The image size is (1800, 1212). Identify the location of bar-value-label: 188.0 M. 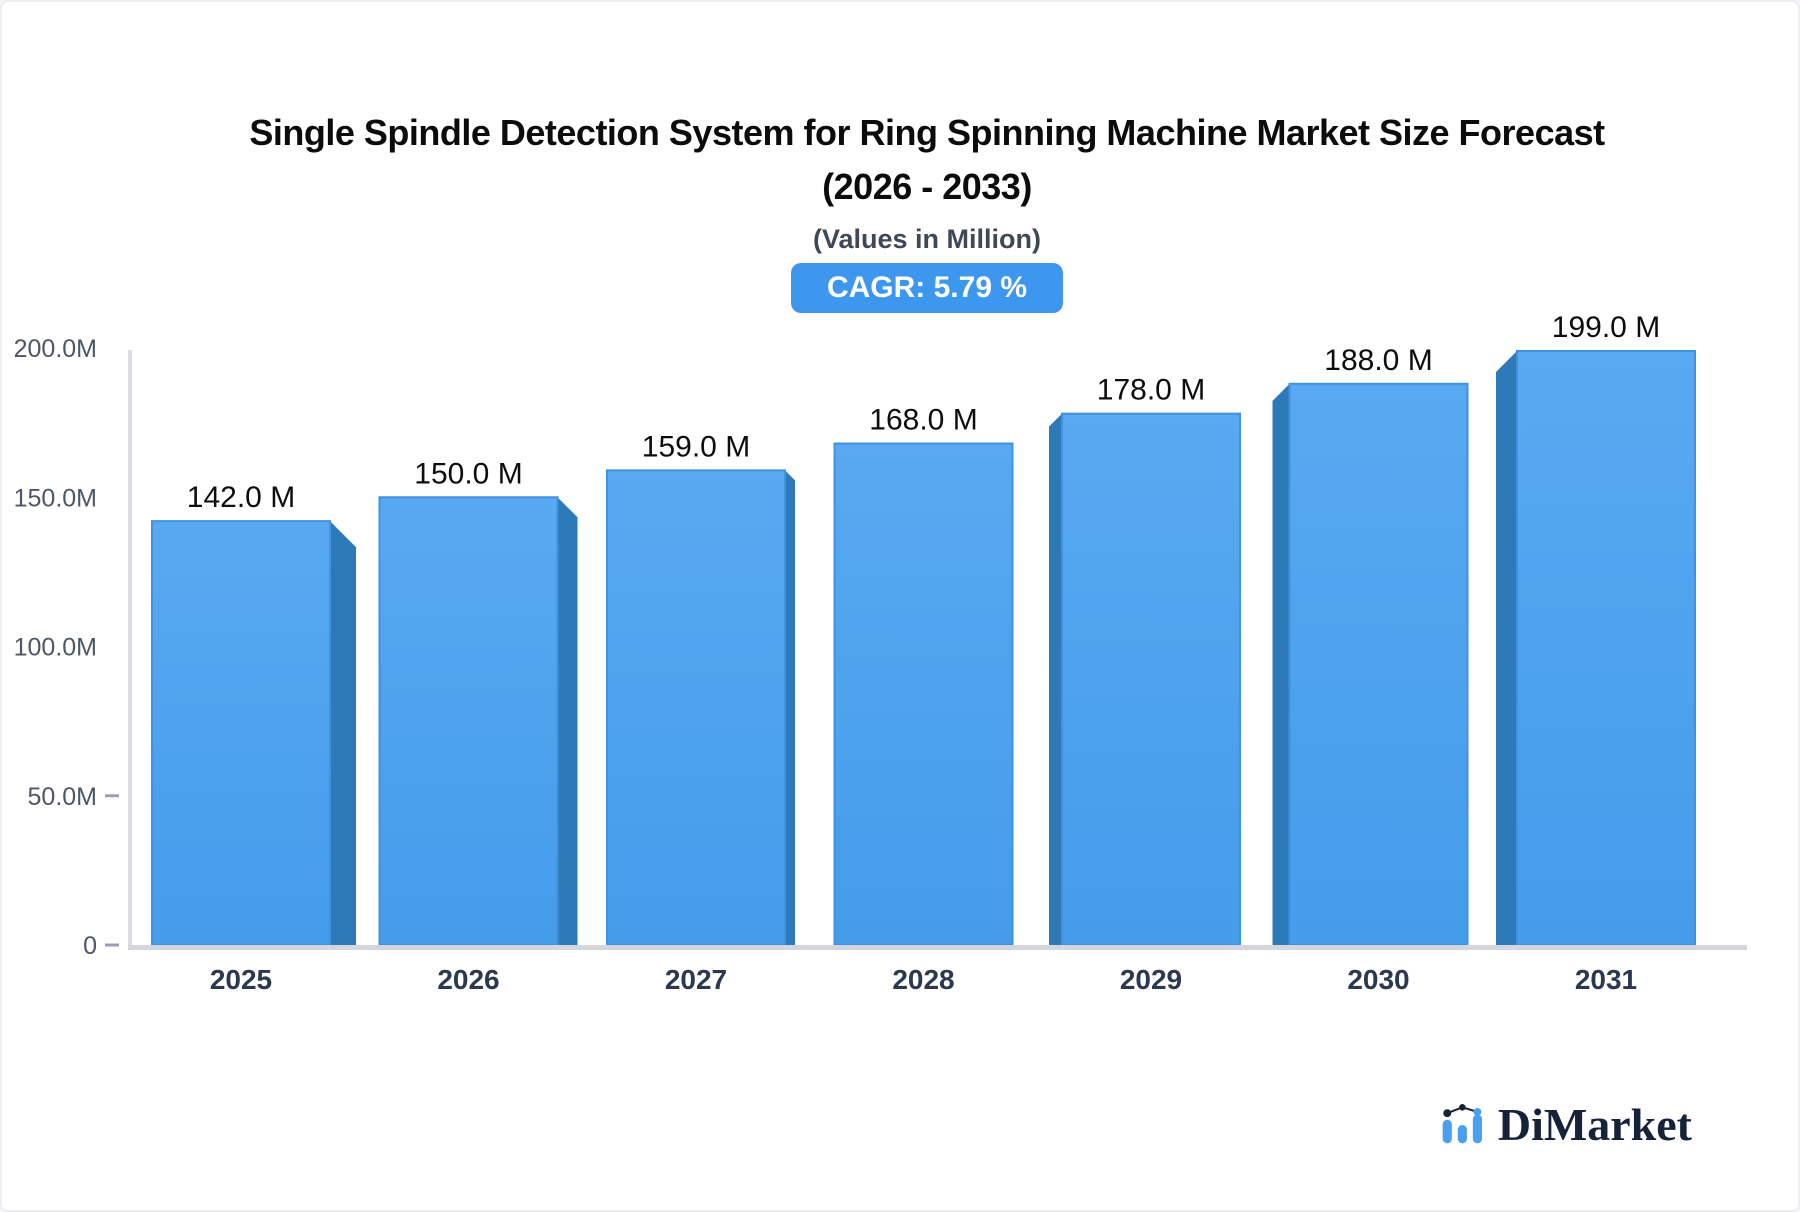
(1378, 360).